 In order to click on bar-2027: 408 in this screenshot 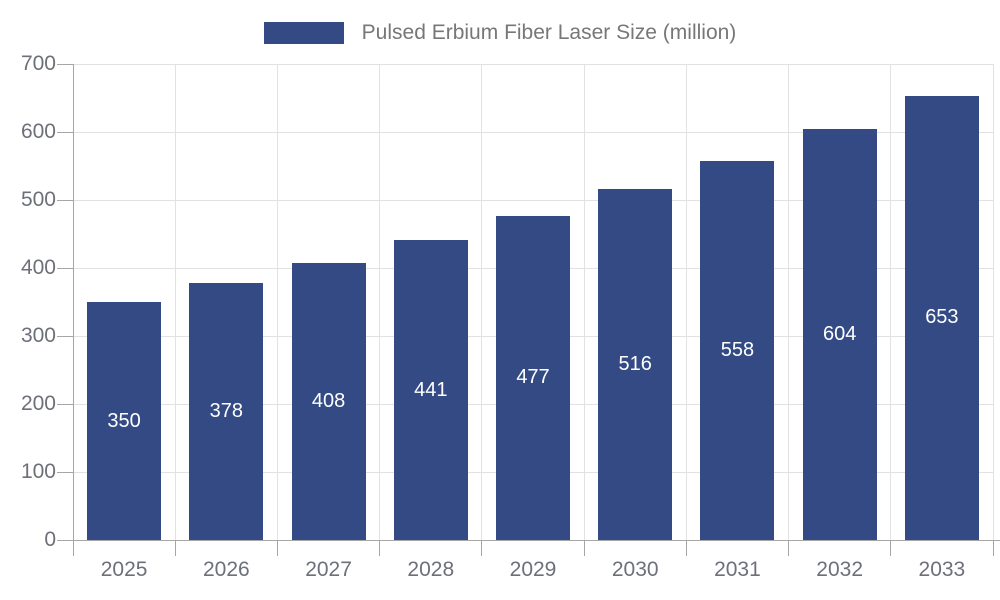, I will do `click(328, 401)`.